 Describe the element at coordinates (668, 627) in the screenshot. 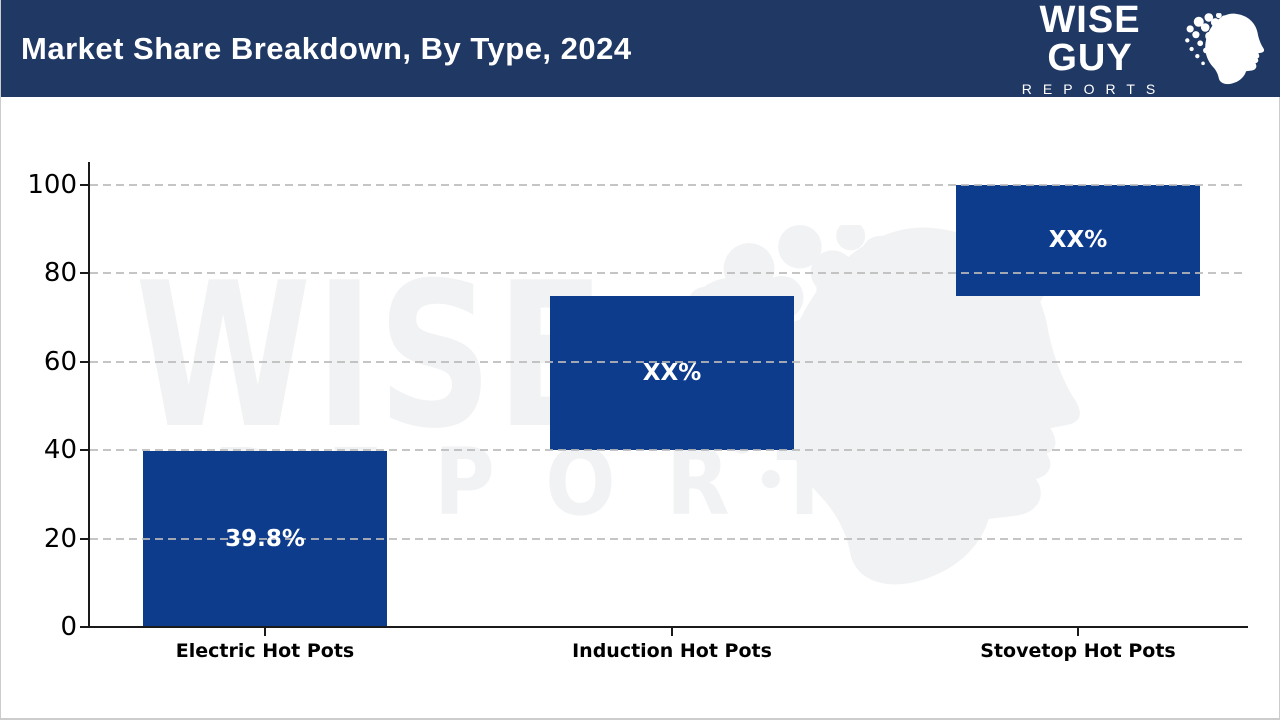

I see `x-axis-spine` at that location.